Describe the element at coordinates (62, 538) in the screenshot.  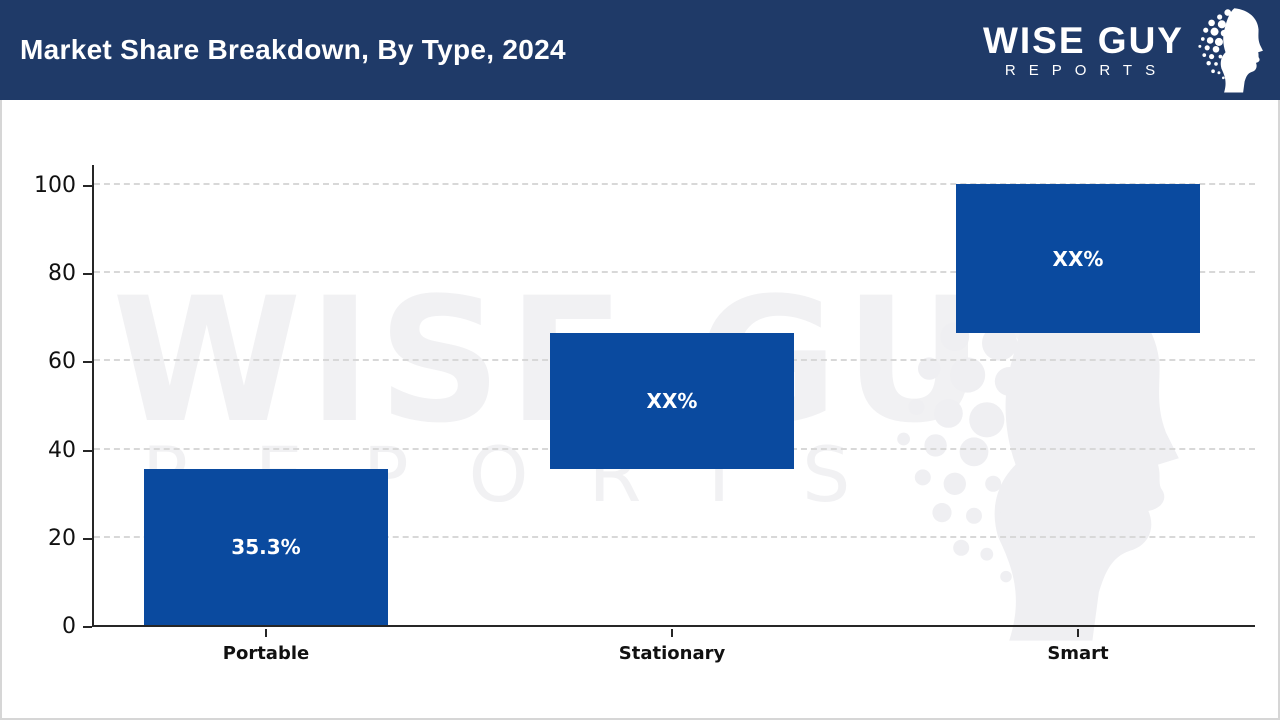
I see `y-tick-label-20: 20` at that location.